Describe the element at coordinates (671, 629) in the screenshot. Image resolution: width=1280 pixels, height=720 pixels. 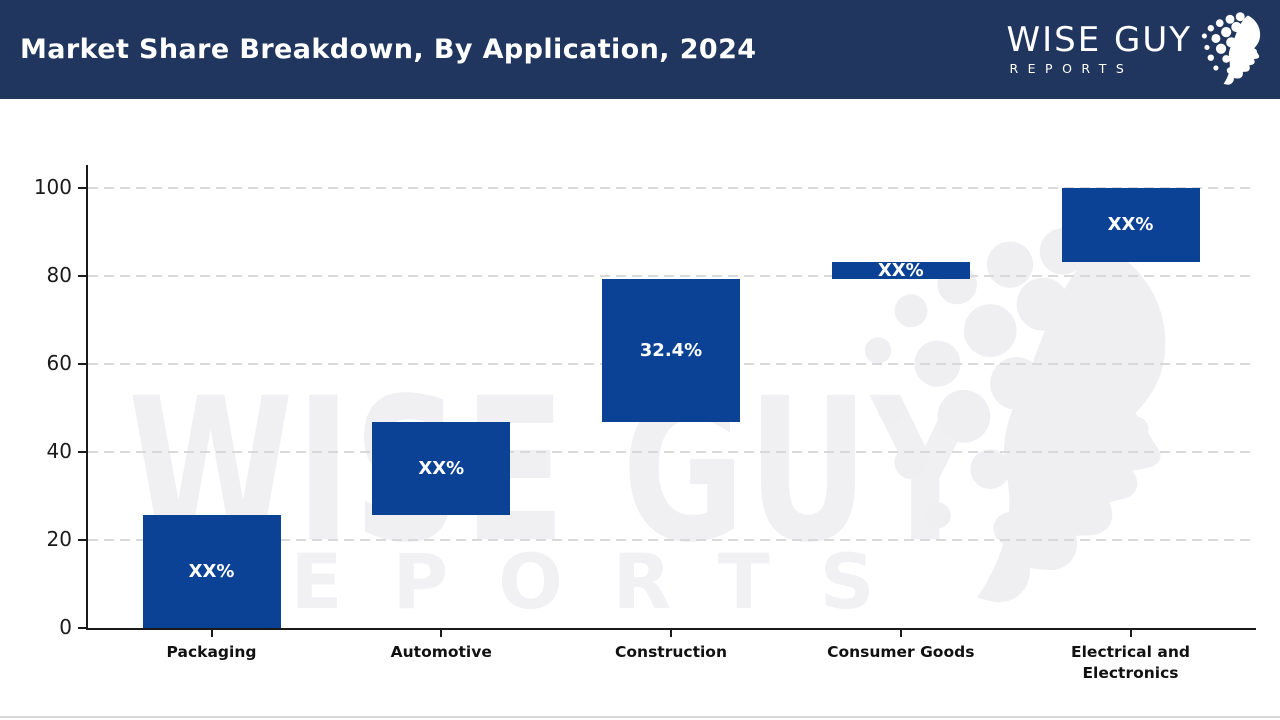
I see `x-axis` at that location.